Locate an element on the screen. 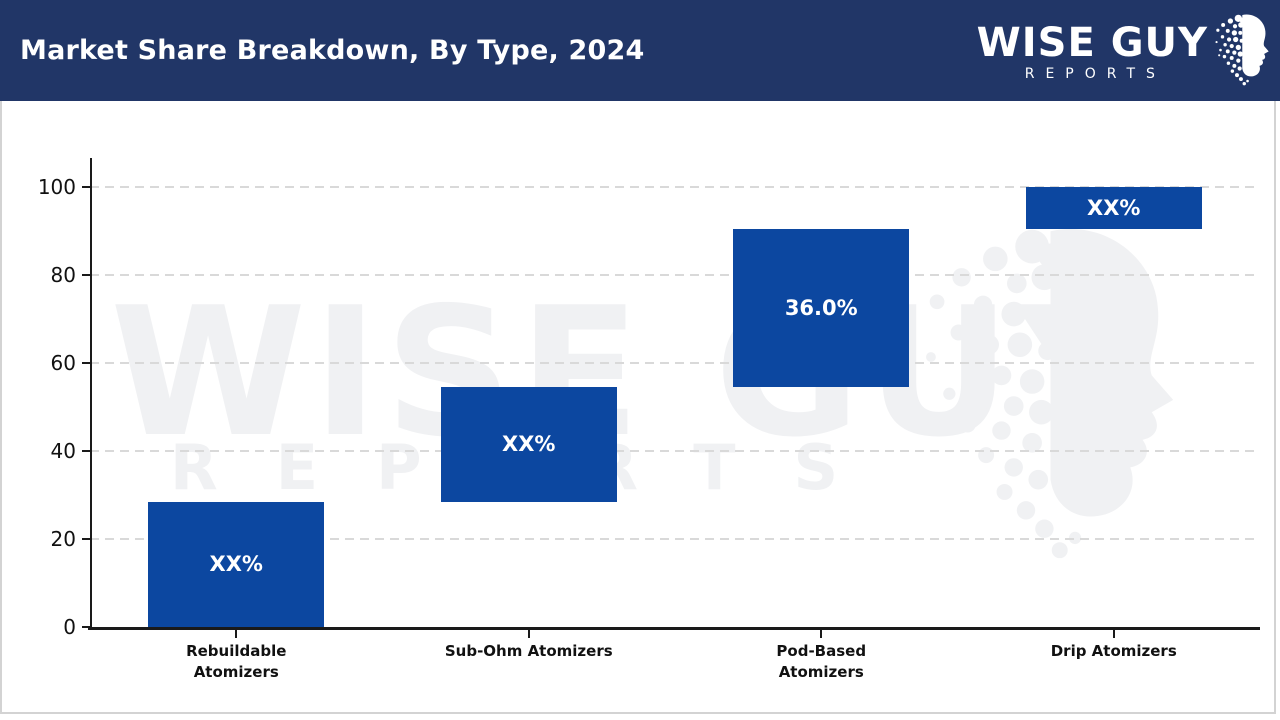  y-tick-label-40: 40 is located at coordinates (63, 451).